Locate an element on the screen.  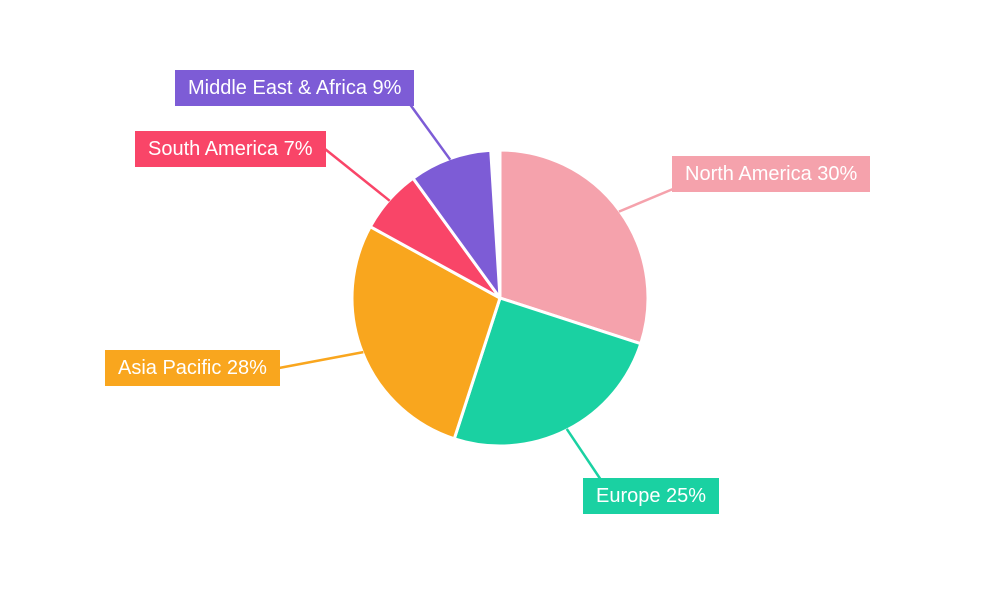
leader-line-middle-east-africa is located at coordinates (429, 131).